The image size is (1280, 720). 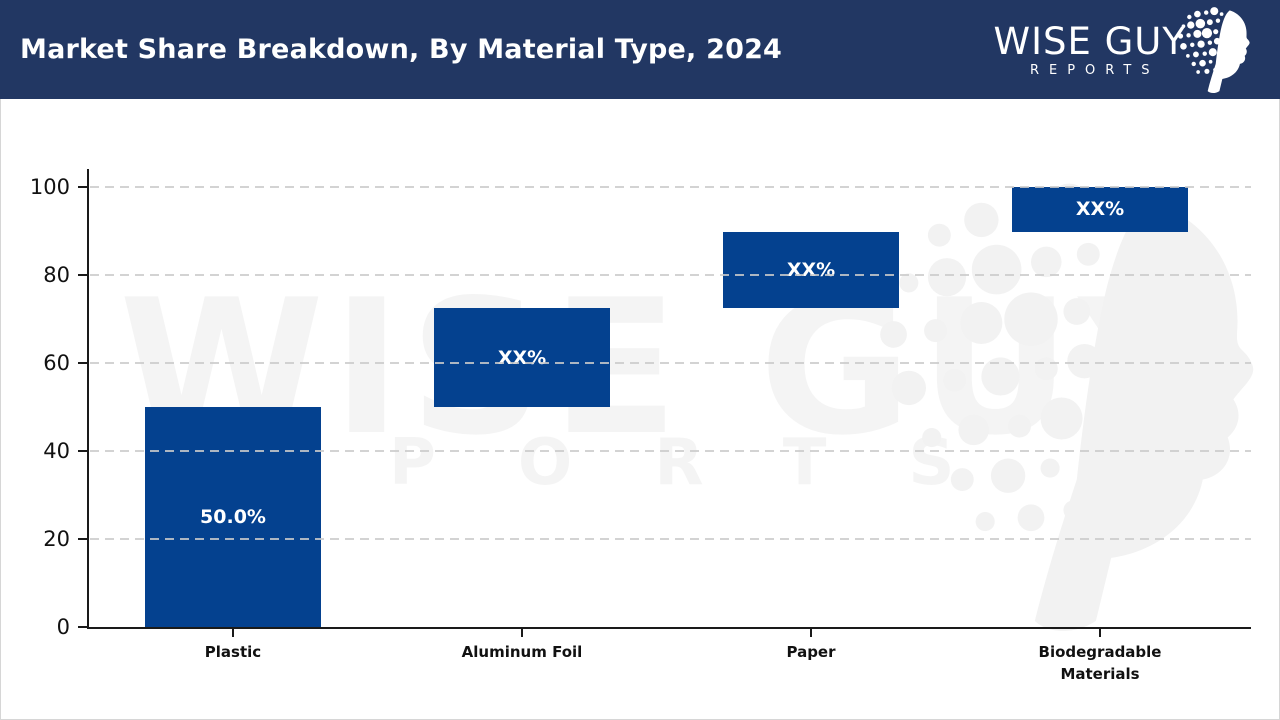 What do you see at coordinates (233, 652) in the screenshot?
I see `x-axis-label-plastic: Plastic` at bounding box center [233, 652].